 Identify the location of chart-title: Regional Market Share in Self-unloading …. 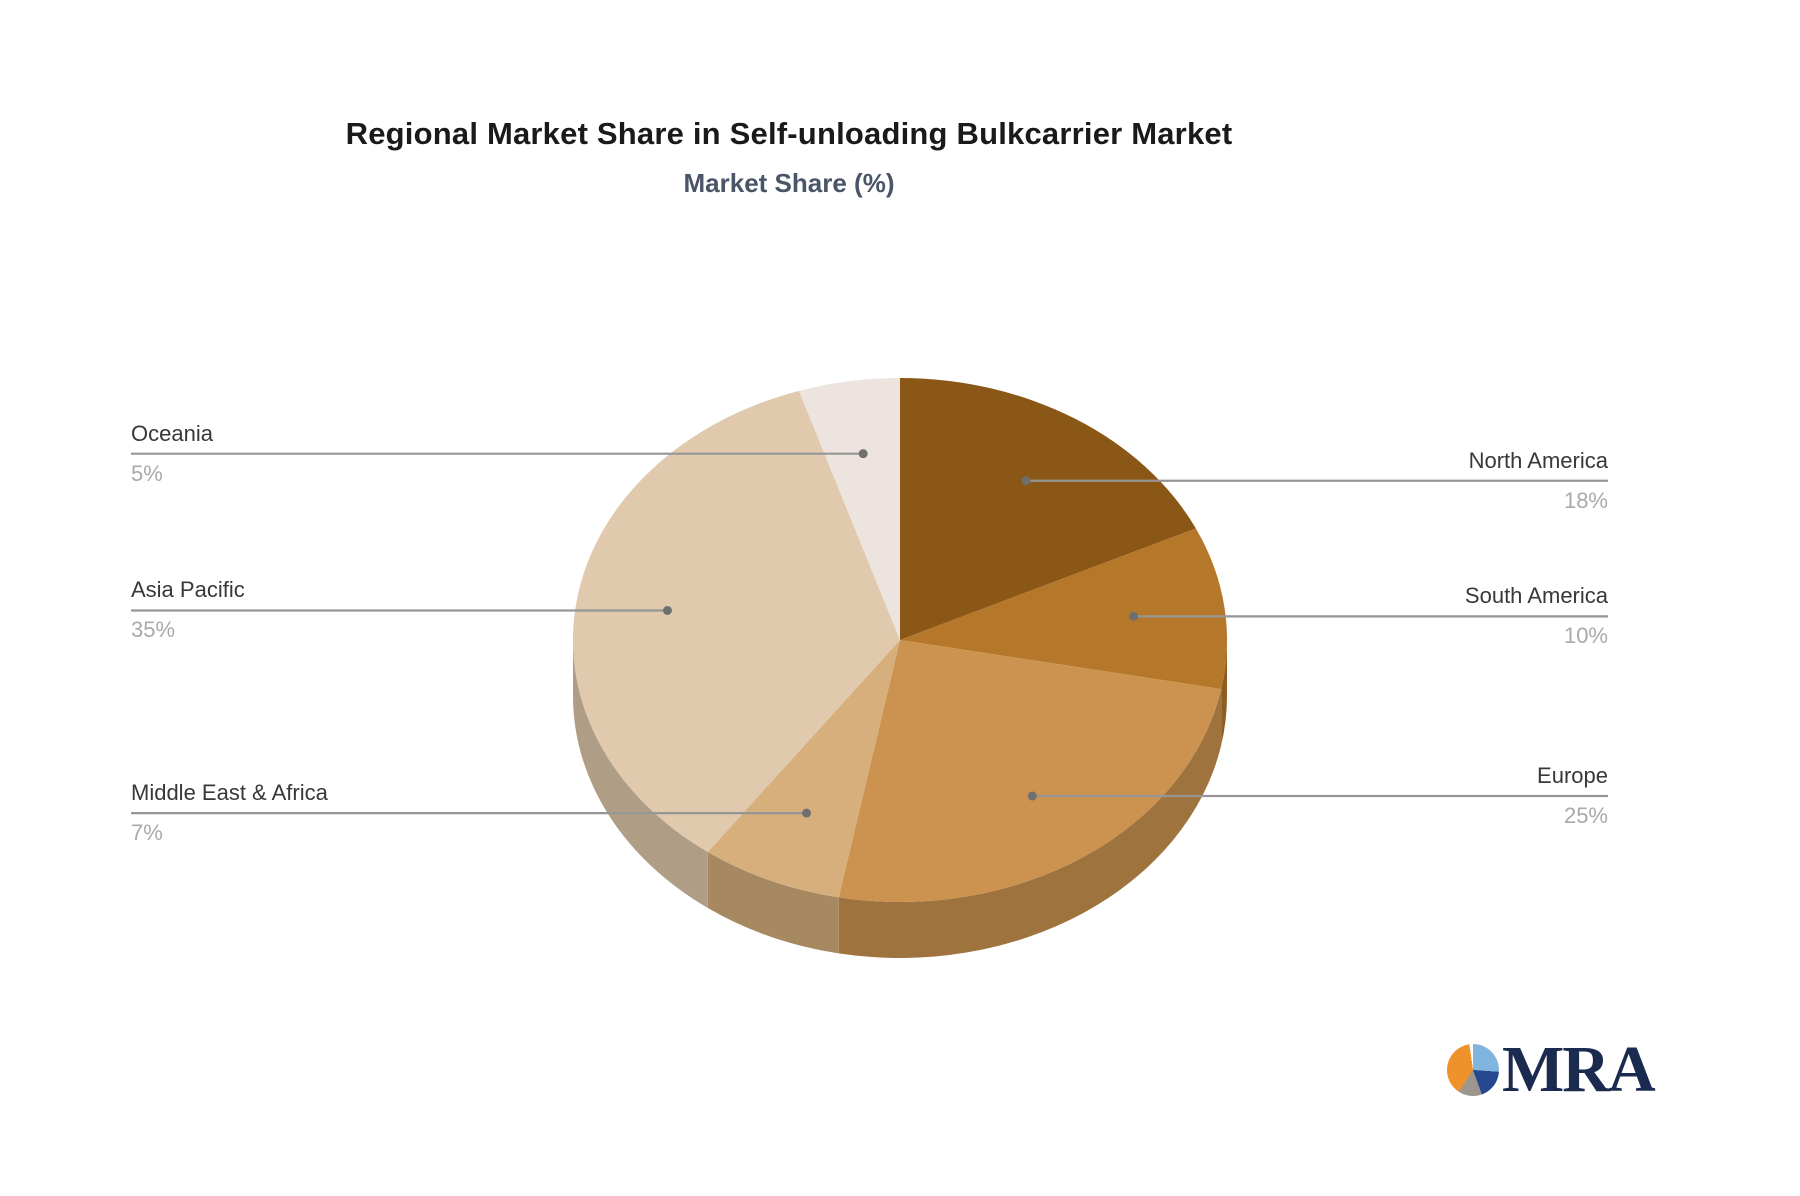
(789, 133).